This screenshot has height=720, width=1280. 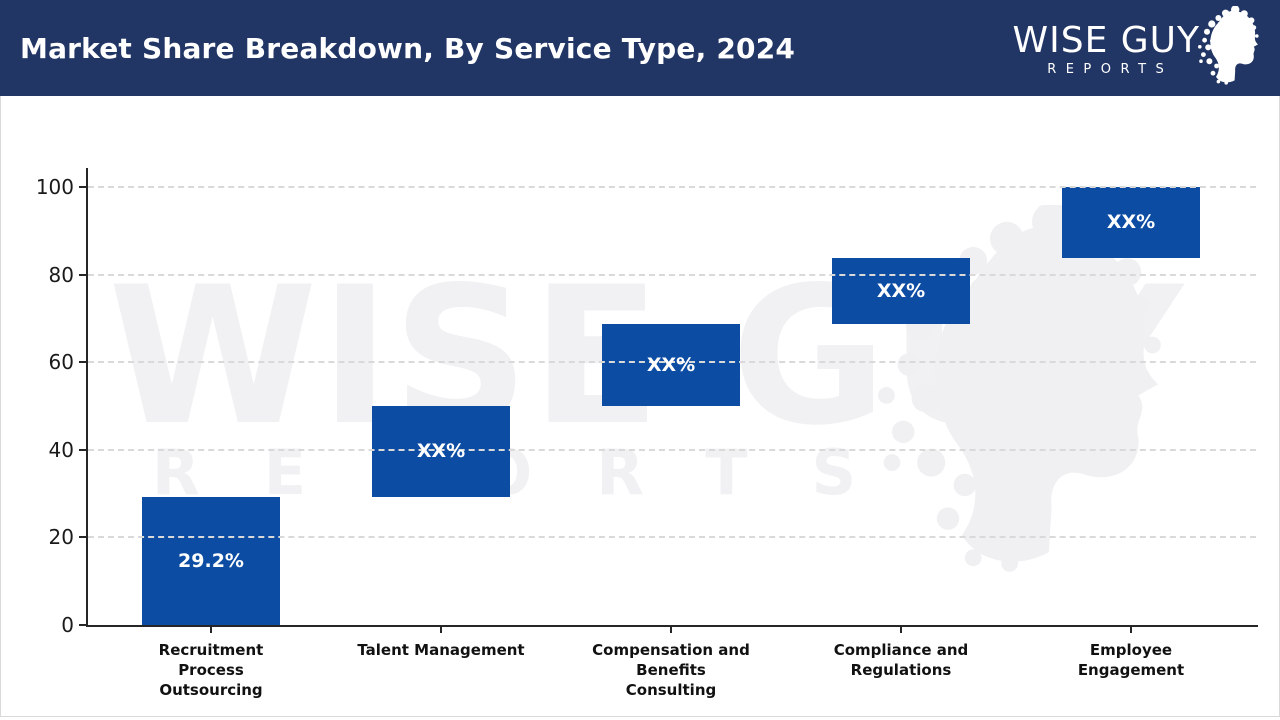 I want to click on brand-logo-text: WISE GUY REPORTS, so click(x=1107, y=48).